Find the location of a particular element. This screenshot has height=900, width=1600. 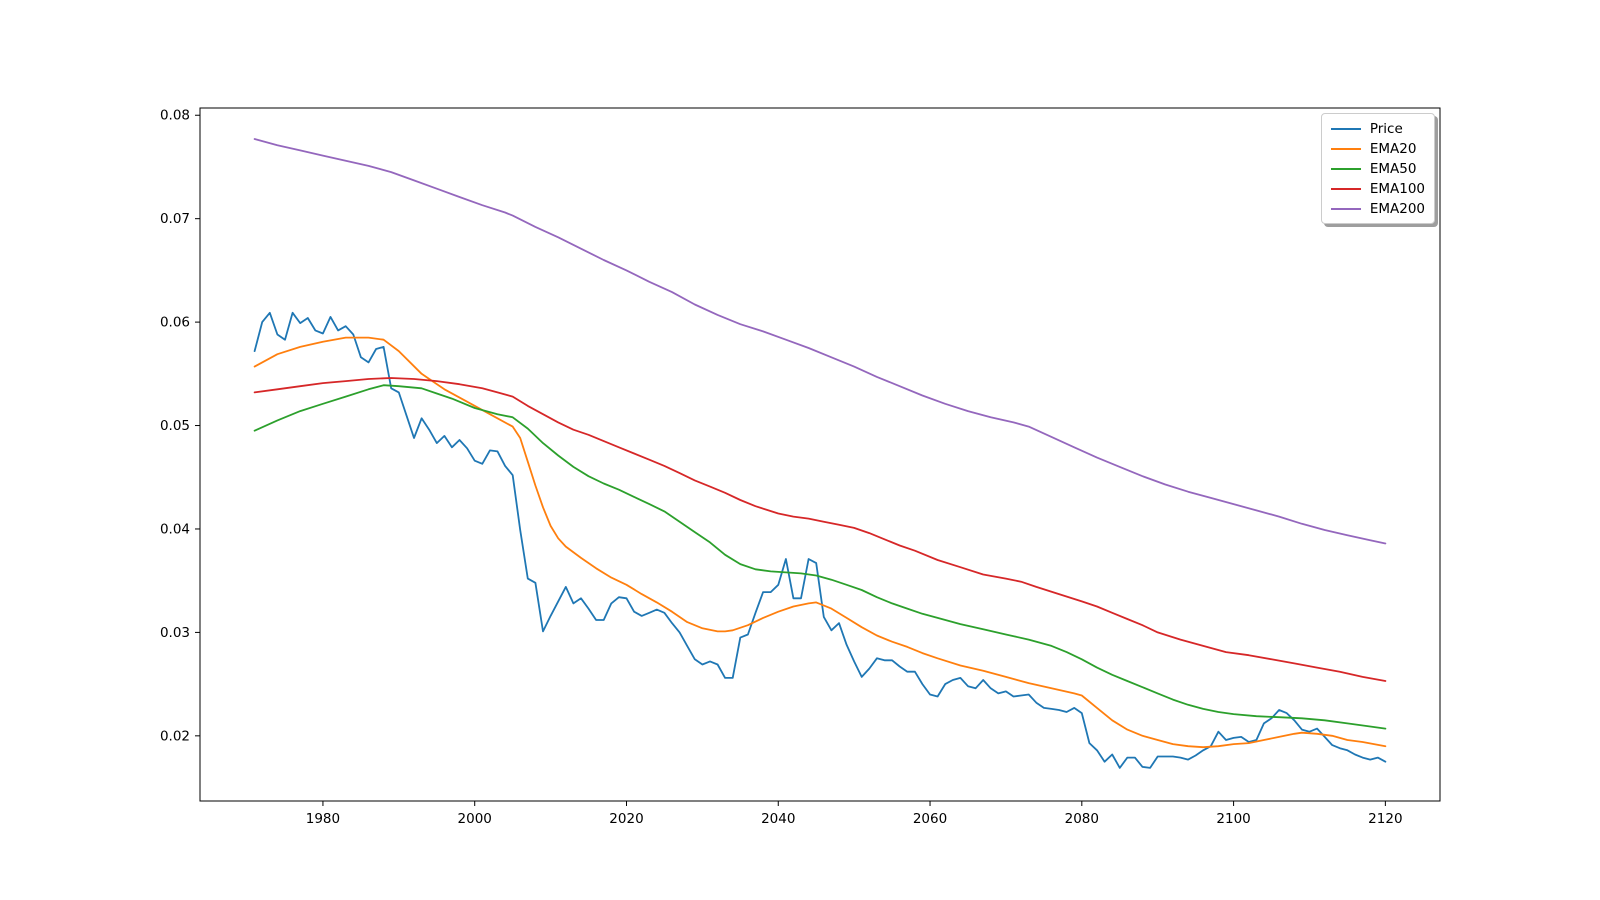

legend-entry-ema100: EMA100 is located at coordinates (1377, 188).